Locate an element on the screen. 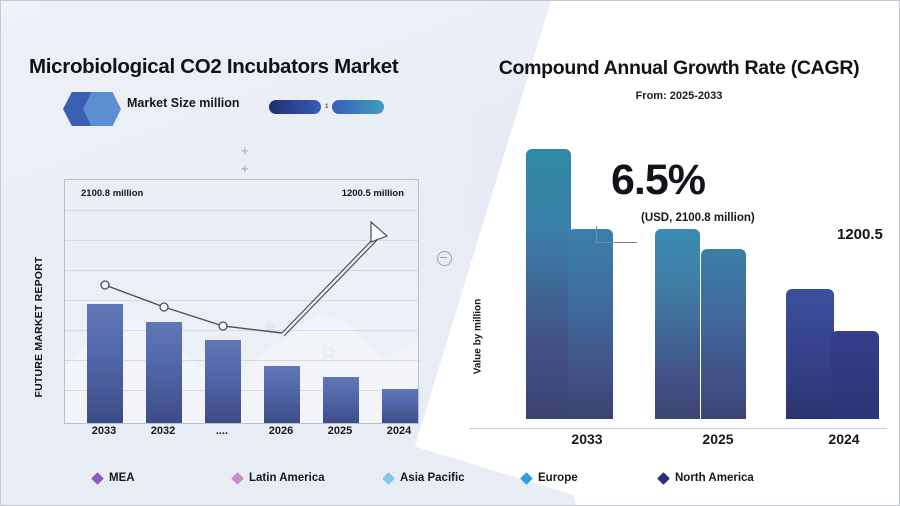 This screenshot has width=900, height=506. legend-swatch-north-america is located at coordinates (663, 478).